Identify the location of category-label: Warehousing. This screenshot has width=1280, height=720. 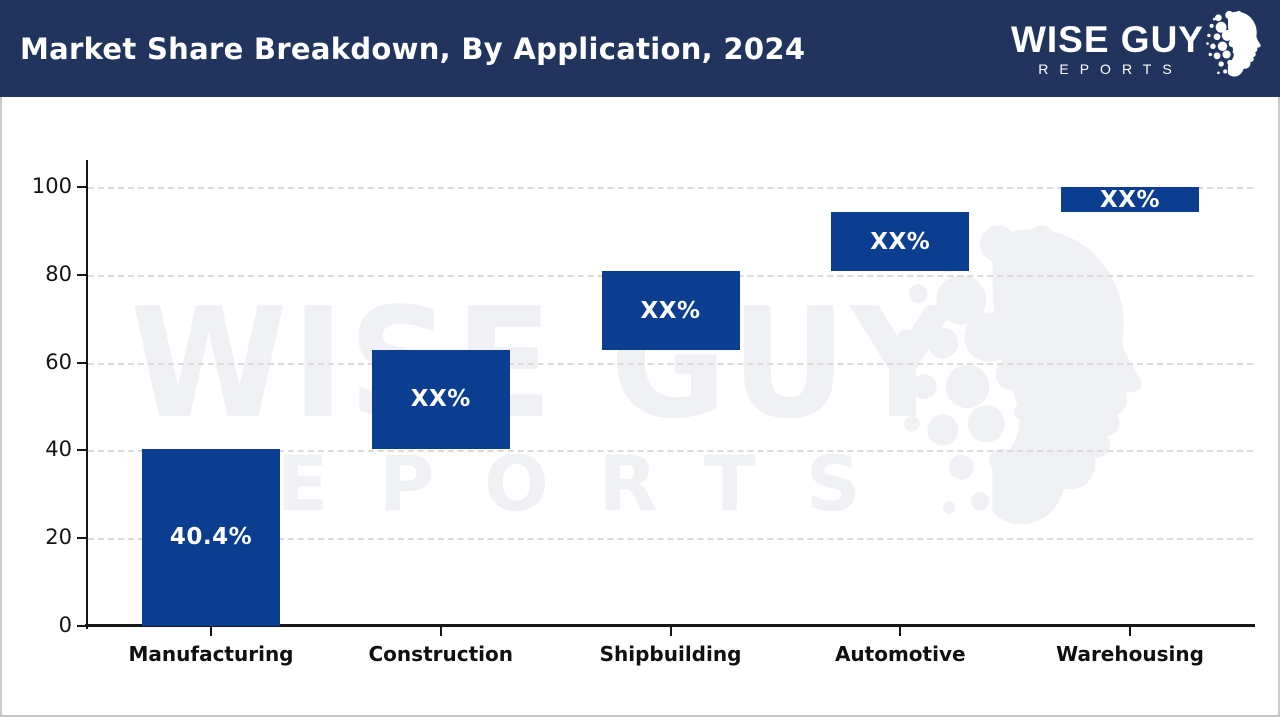
(1130, 654).